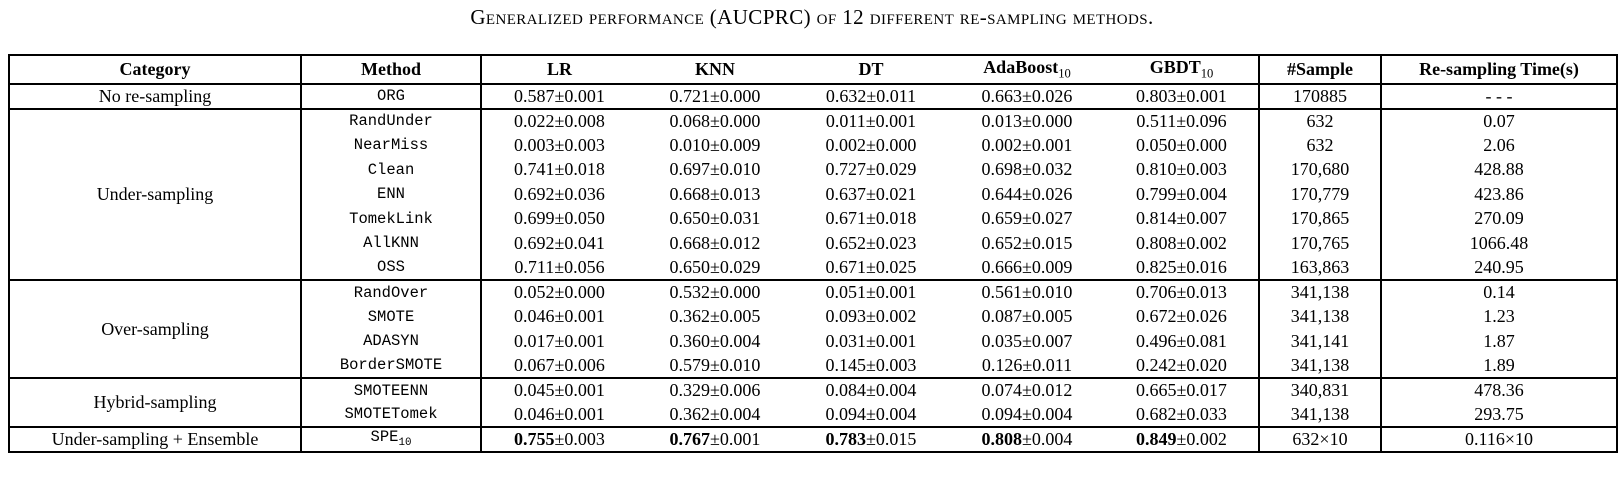 This screenshot has height=482, width=1624. I want to click on method-cell: SPE10, so click(391, 439).